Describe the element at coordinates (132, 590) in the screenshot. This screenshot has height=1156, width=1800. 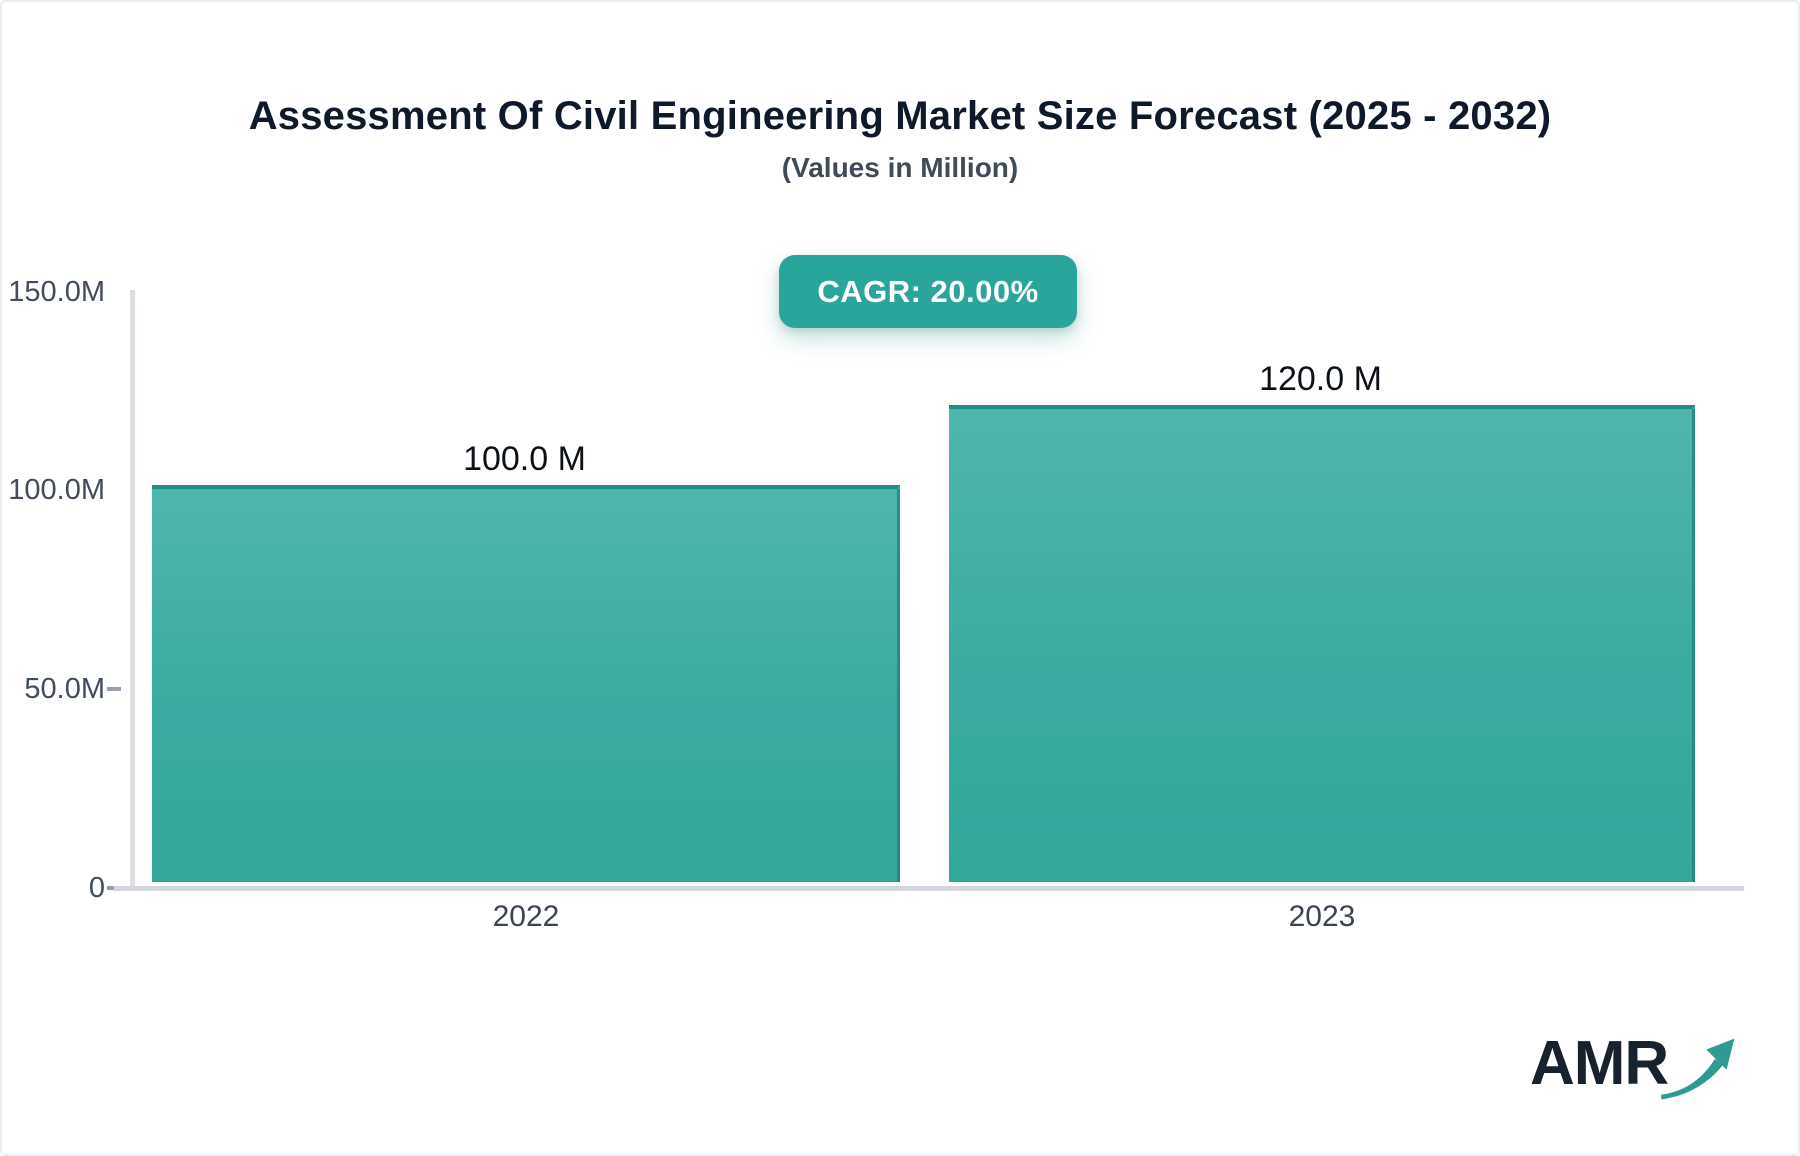
I see `y-axis-line` at that location.